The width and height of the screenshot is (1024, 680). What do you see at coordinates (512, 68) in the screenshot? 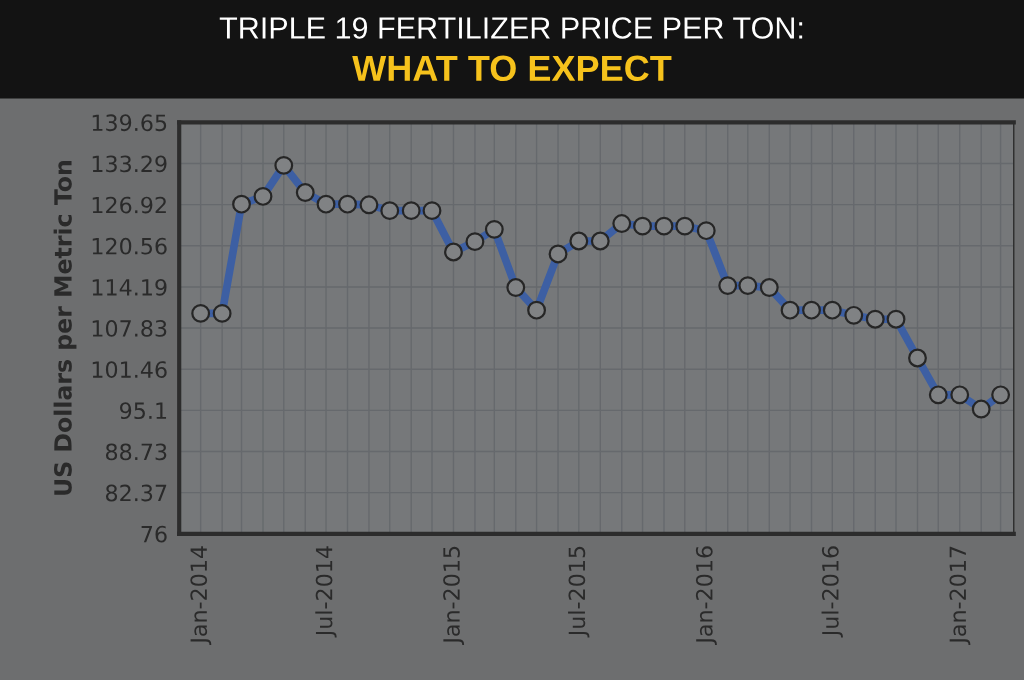
I see `chart-subtitle: WHAT TO EXPECT` at bounding box center [512, 68].